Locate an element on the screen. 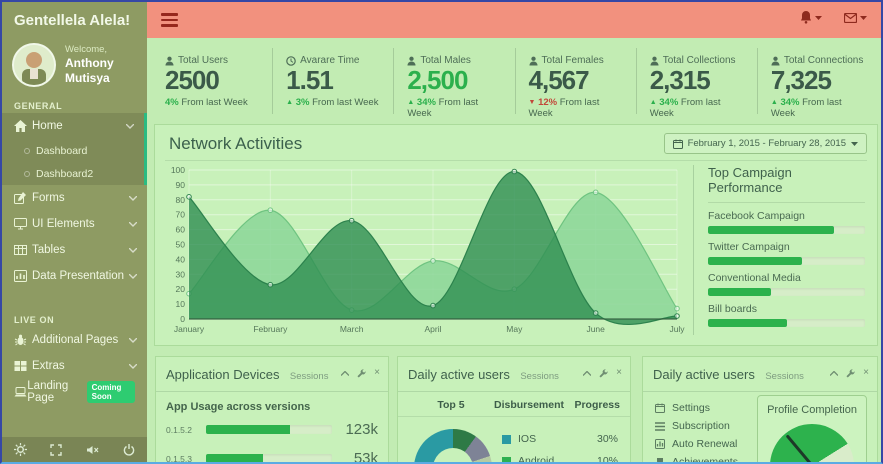  sidebar-footer is located at coordinates (74, 449).